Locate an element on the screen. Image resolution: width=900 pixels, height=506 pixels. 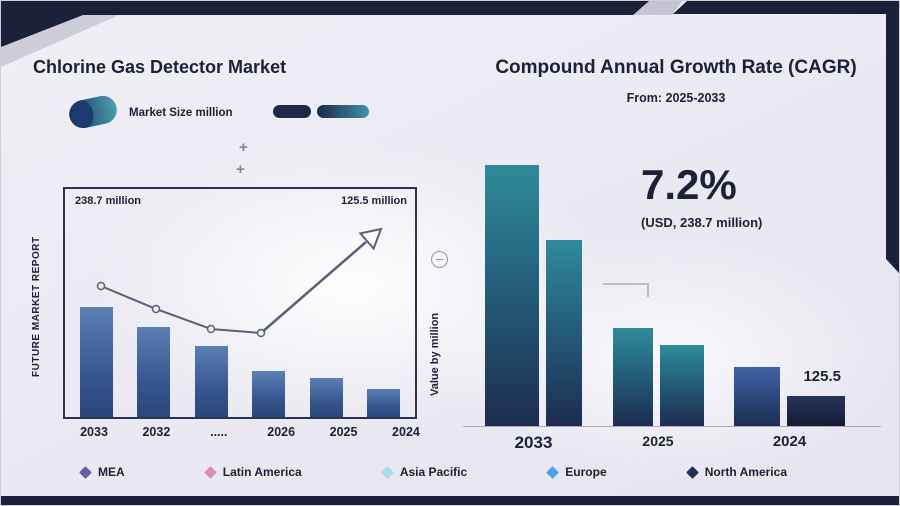
page-title-left: Chlorine Gas Detector Market is located at coordinates (160, 67).